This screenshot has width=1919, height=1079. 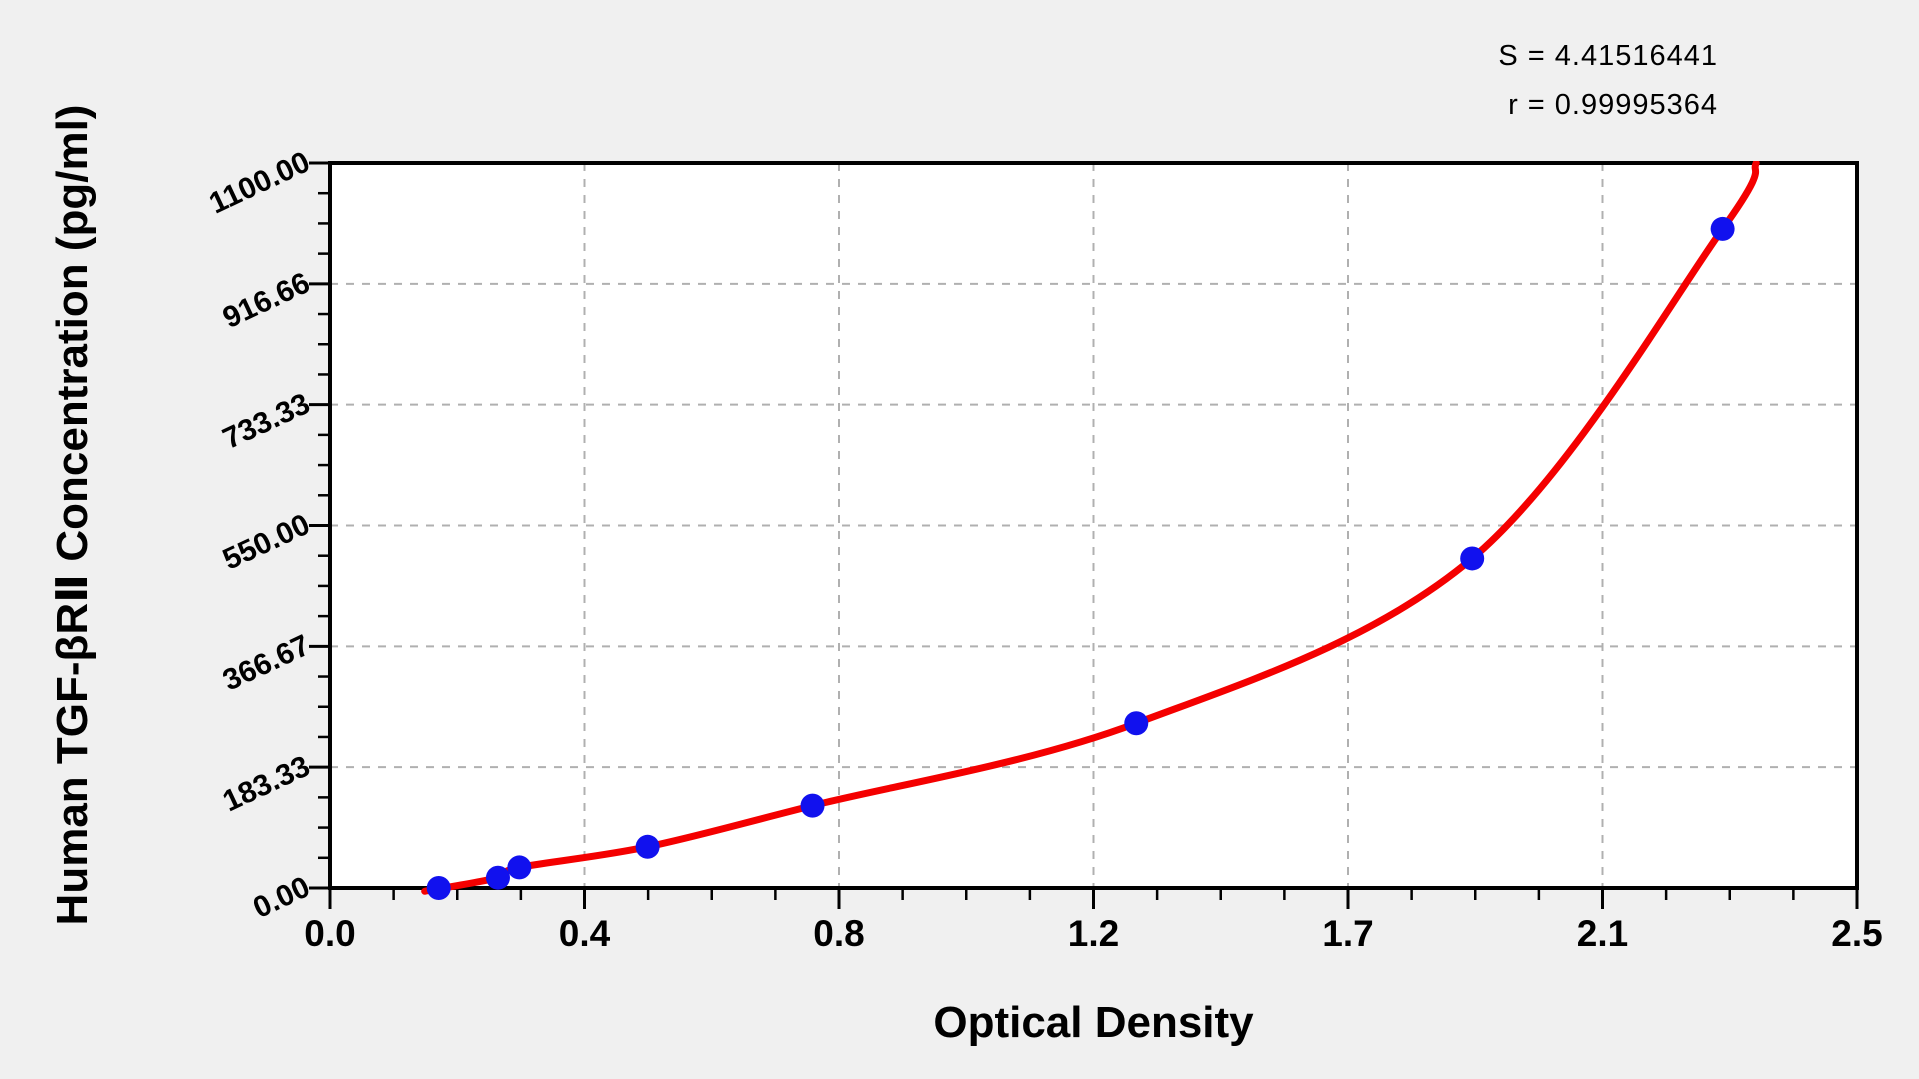 I want to click on x-tick-label: 0.4, so click(x=585, y=933).